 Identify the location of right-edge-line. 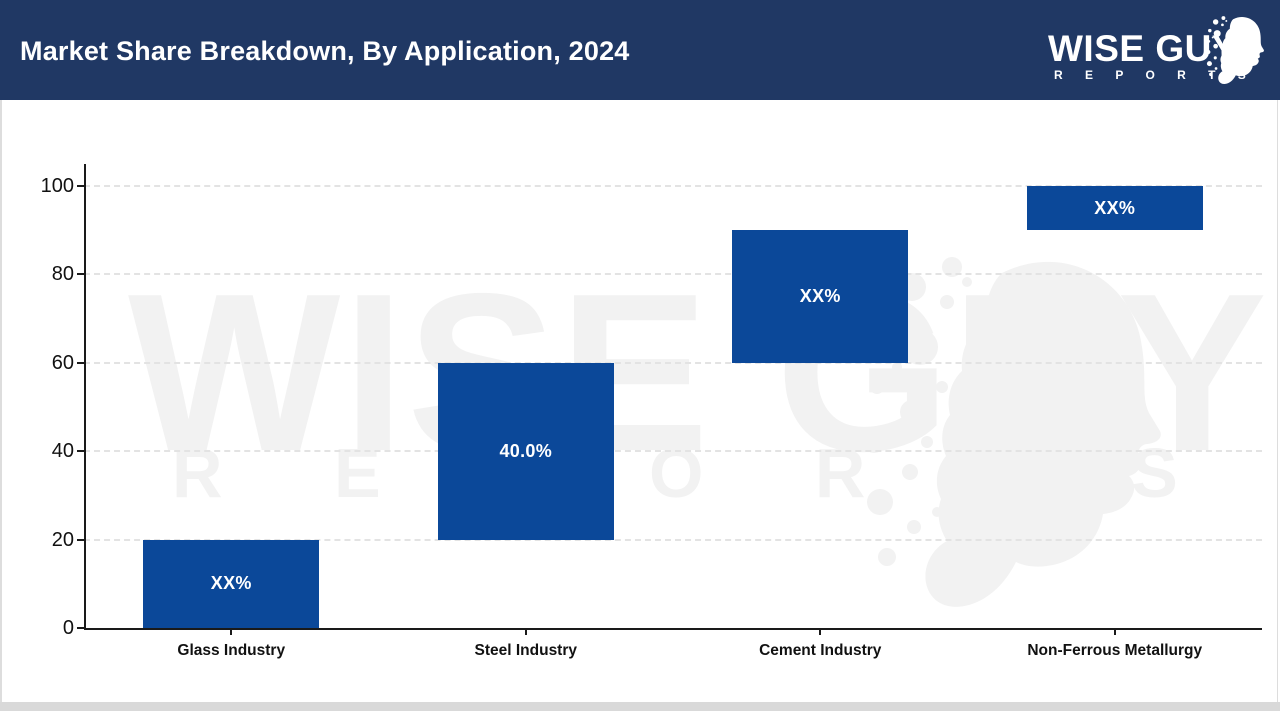
(1277, 405).